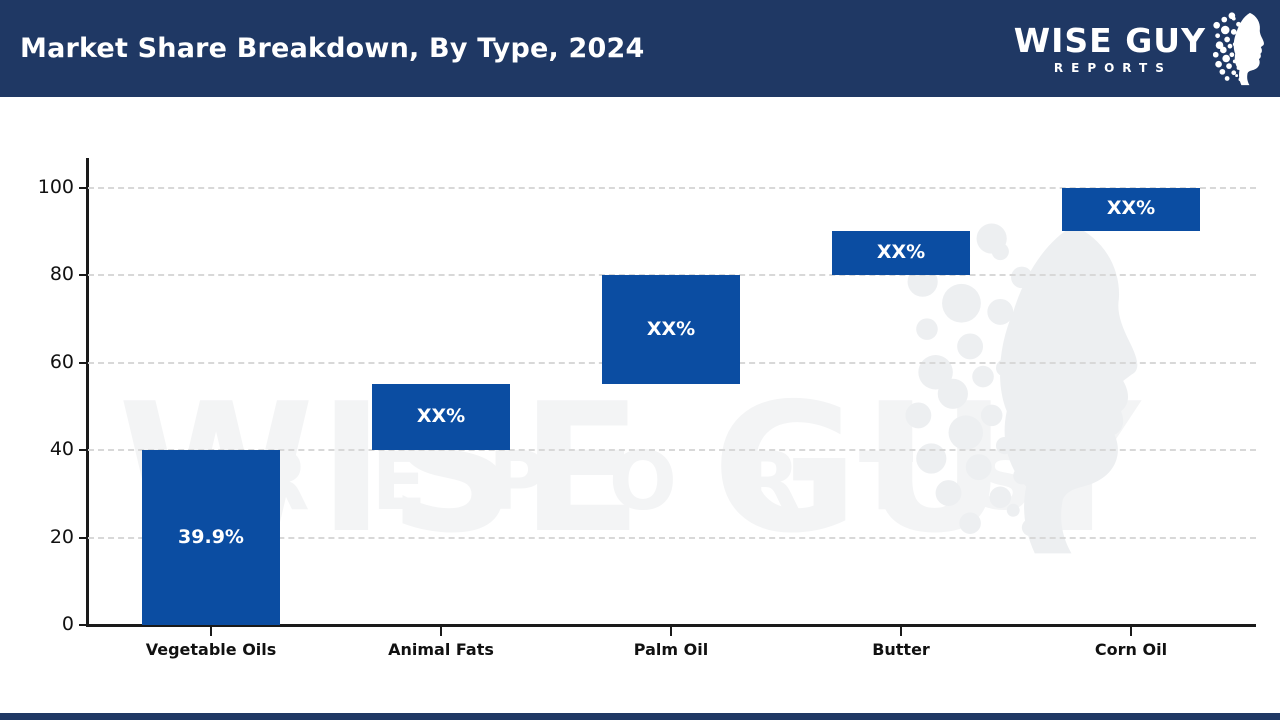  I want to click on bar-corn-oil, so click(1131, 209).